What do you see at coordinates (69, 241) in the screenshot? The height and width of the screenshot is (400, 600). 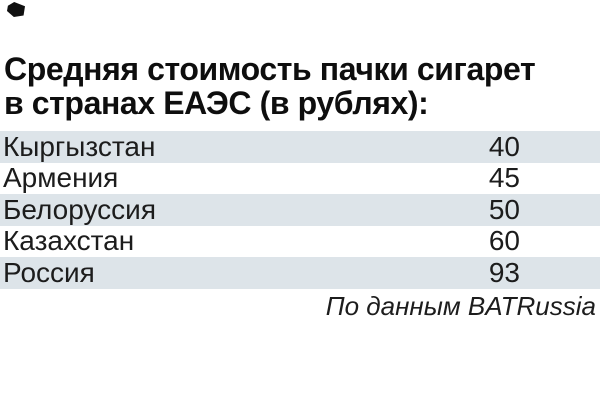 I see `country-label: Казахстан` at bounding box center [69, 241].